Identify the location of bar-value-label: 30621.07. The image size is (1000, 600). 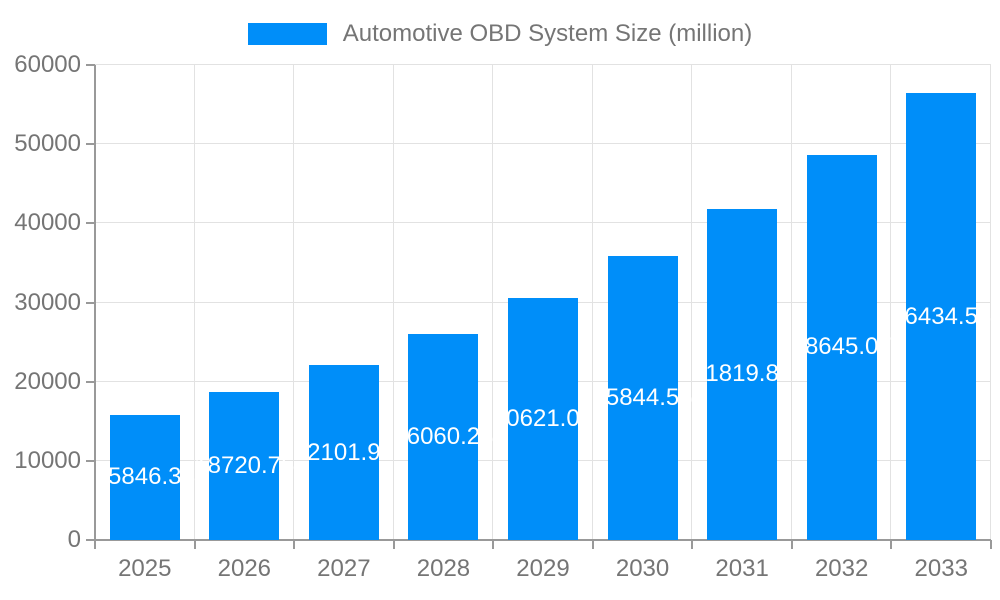
(543, 418).